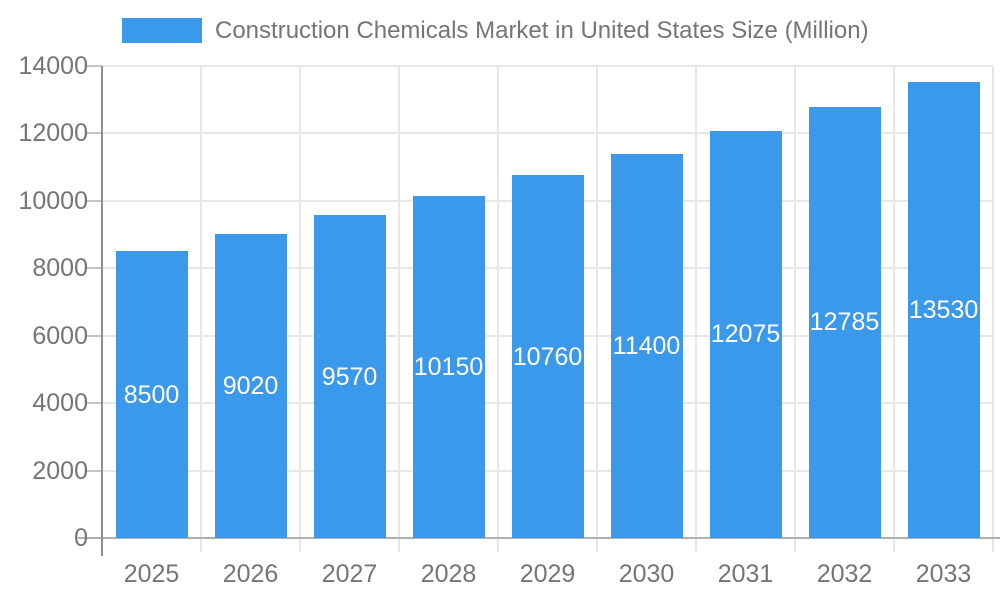 The height and width of the screenshot is (600, 1000). I want to click on x-axis-line, so click(539, 538).